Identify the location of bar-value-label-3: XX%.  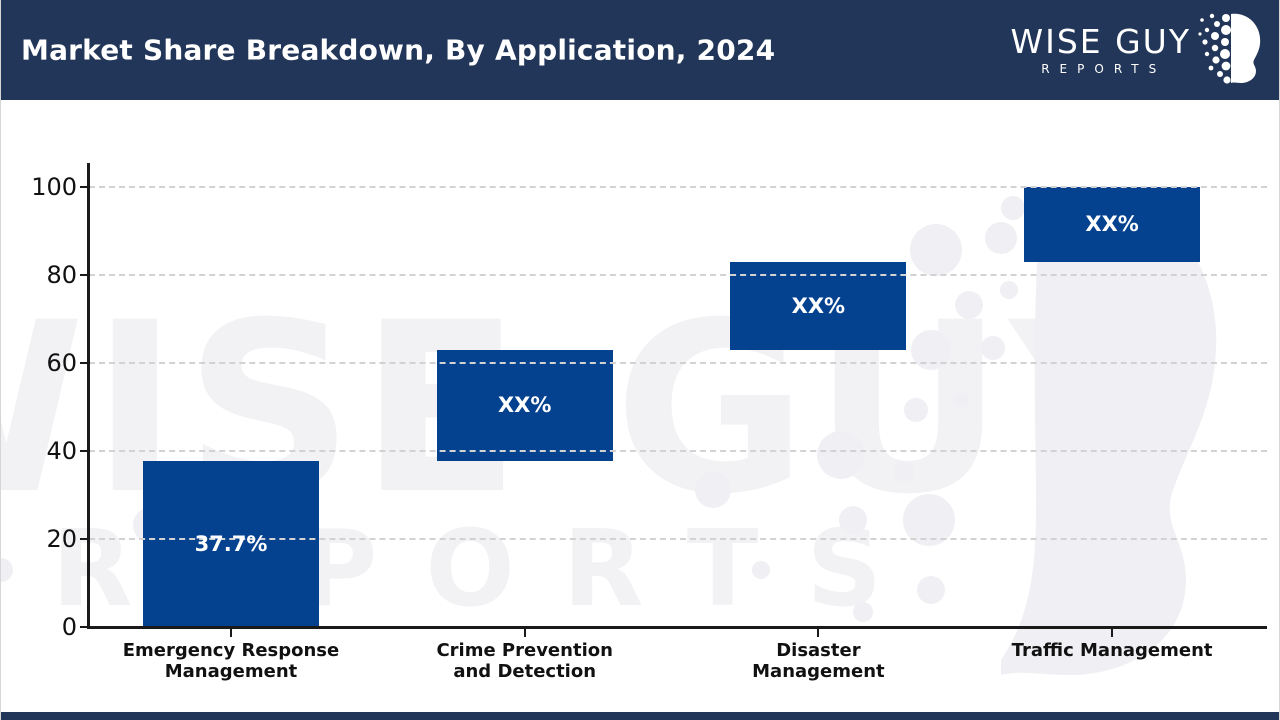
(818, 305).